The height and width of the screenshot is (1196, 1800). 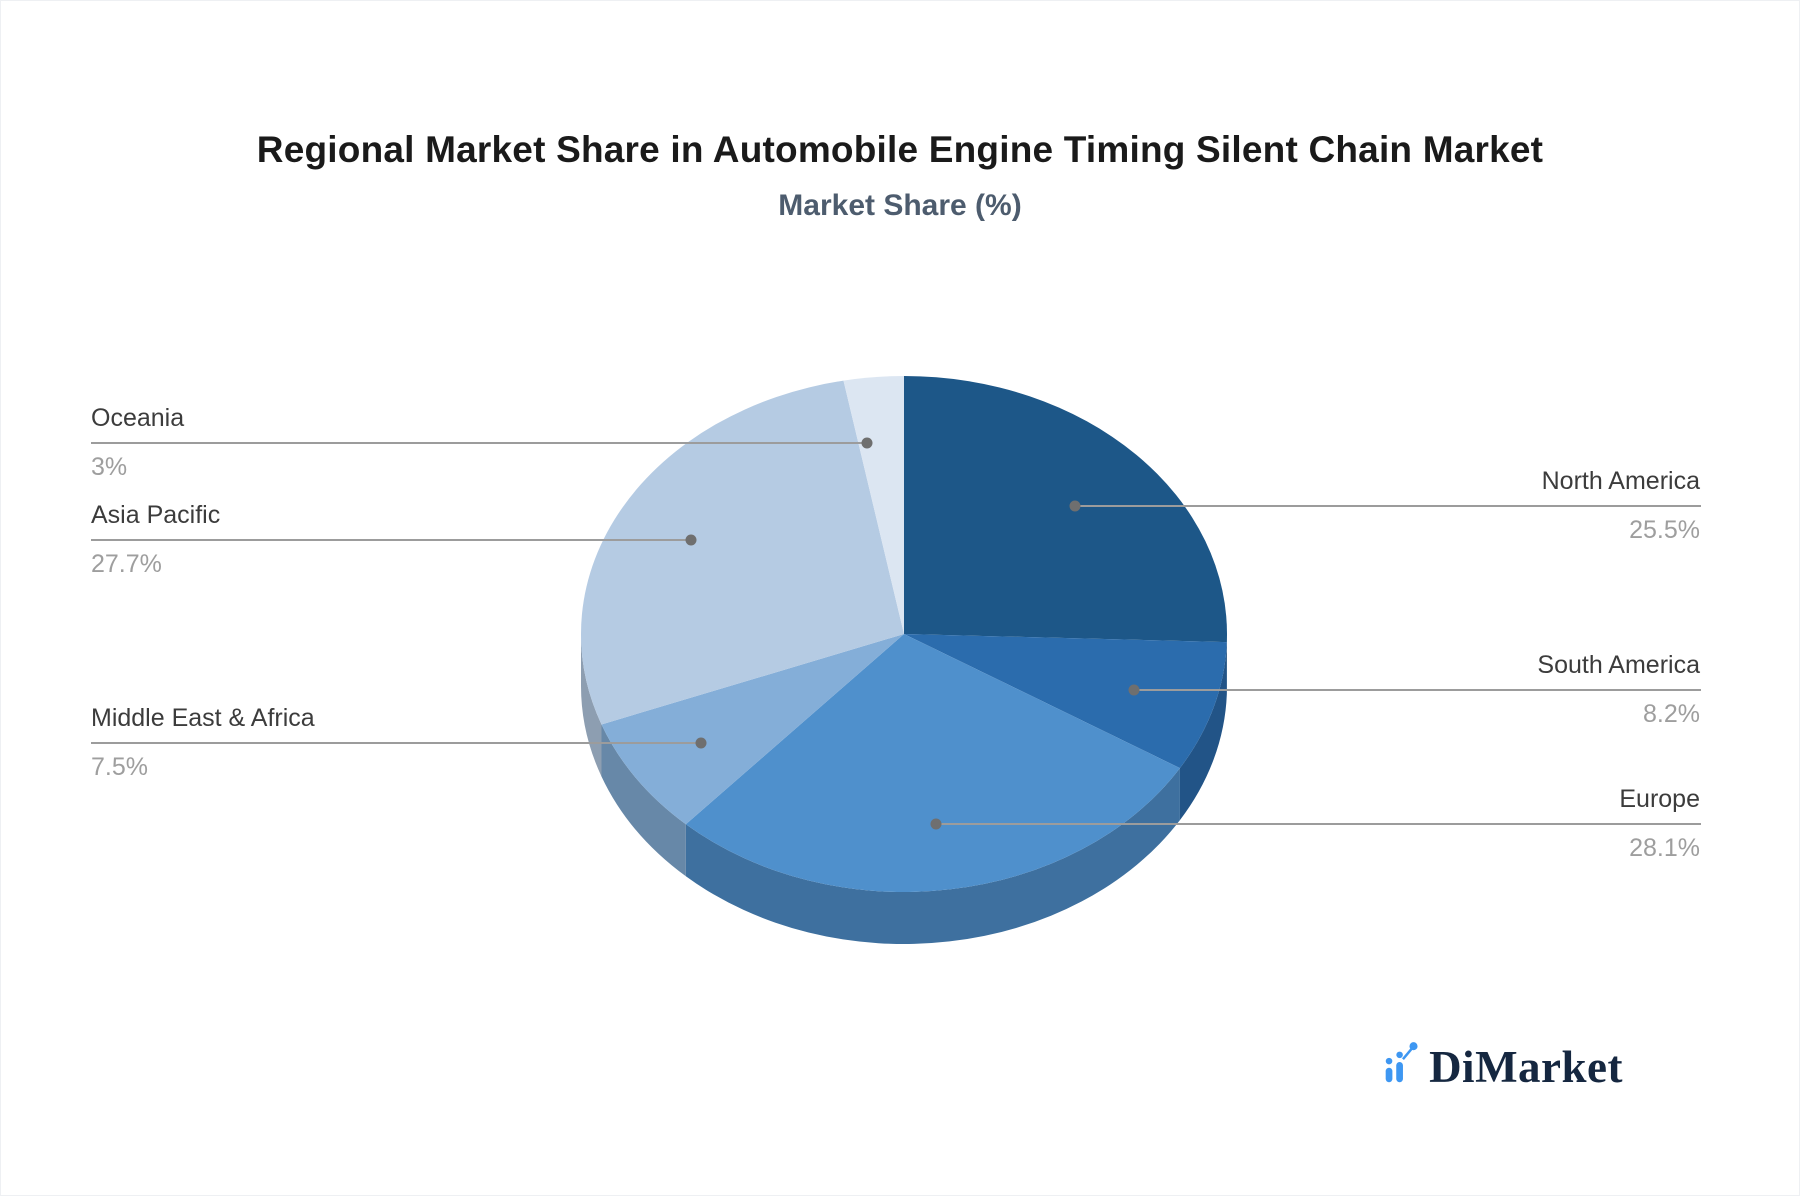 What do you see at coordinates (900, 205) in the screenshot?
I see `chart-subtitle: Market Share (%)` at bounding box center [900, 205].